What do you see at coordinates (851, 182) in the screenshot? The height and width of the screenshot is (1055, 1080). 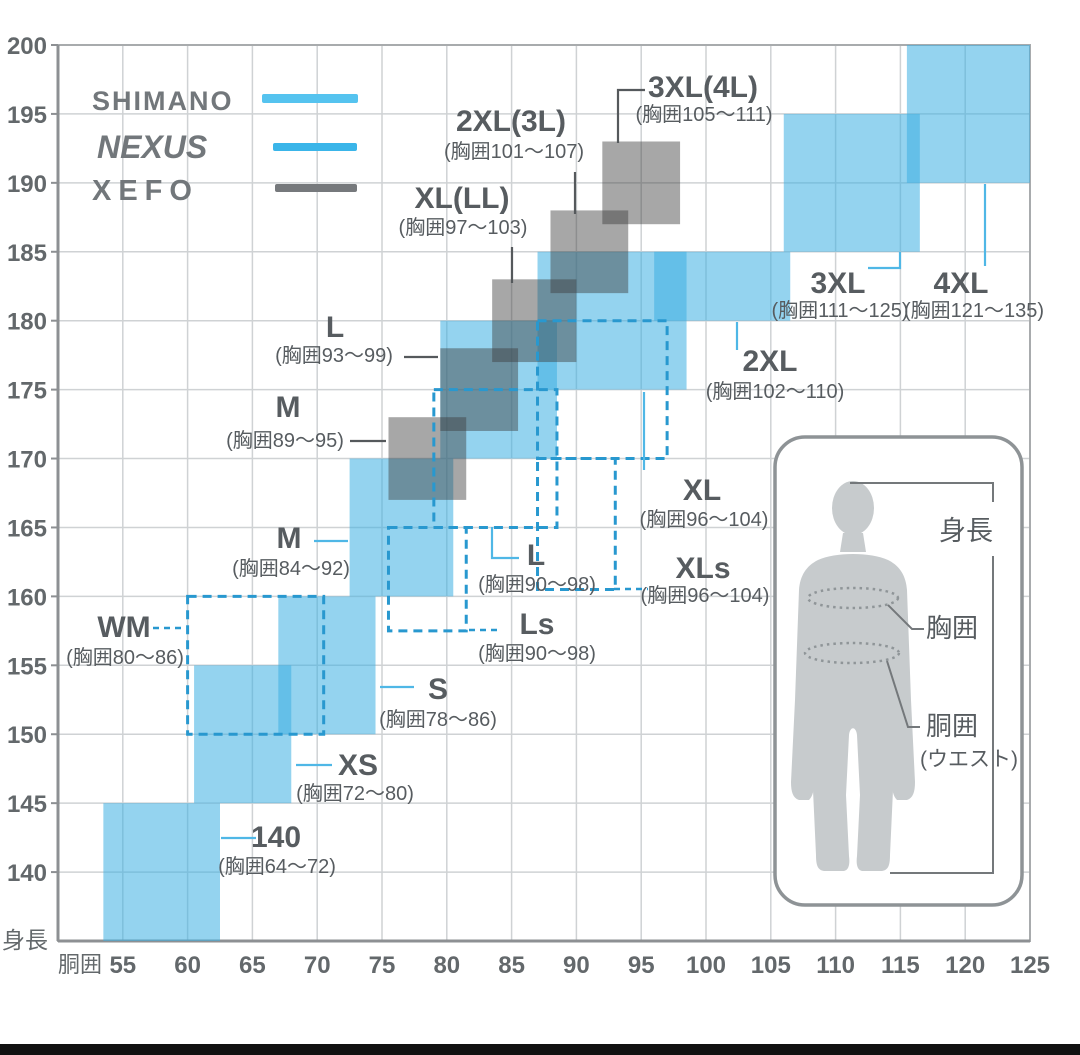 I see `size-box-shimano-3xl` at bounding box center [851, 182].